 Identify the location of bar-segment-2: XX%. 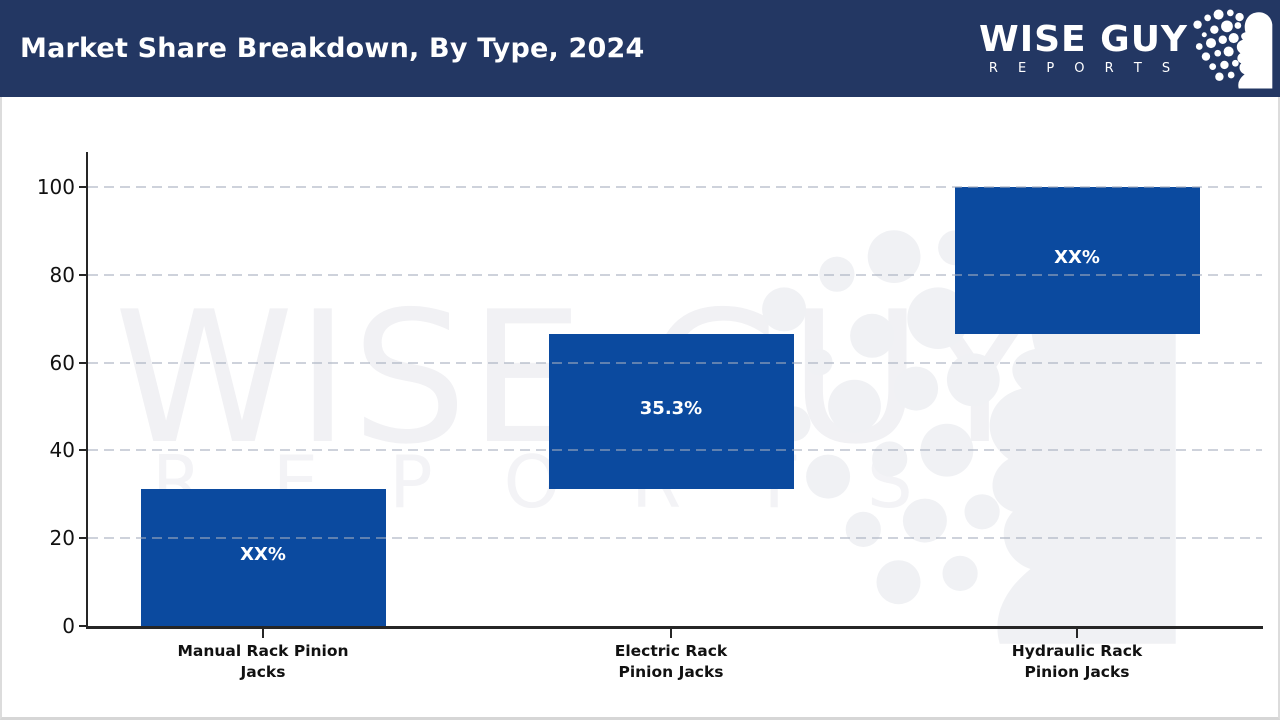
(1077, 260).